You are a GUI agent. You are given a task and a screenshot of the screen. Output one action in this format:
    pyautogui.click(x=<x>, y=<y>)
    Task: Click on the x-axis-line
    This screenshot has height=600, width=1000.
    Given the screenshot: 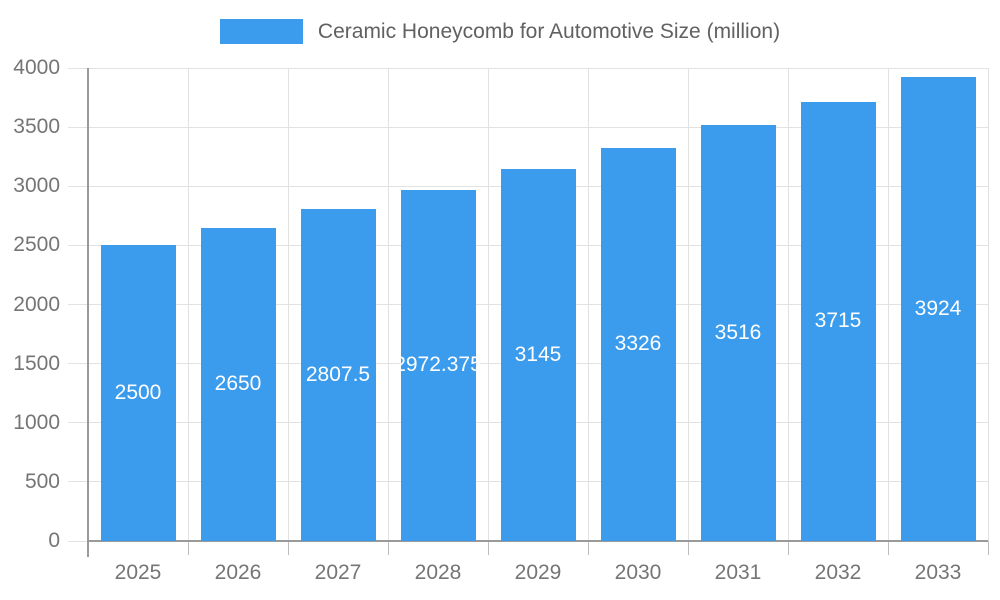 What is the action you would take?
    pyautogui.click(x=538, y=541)
    